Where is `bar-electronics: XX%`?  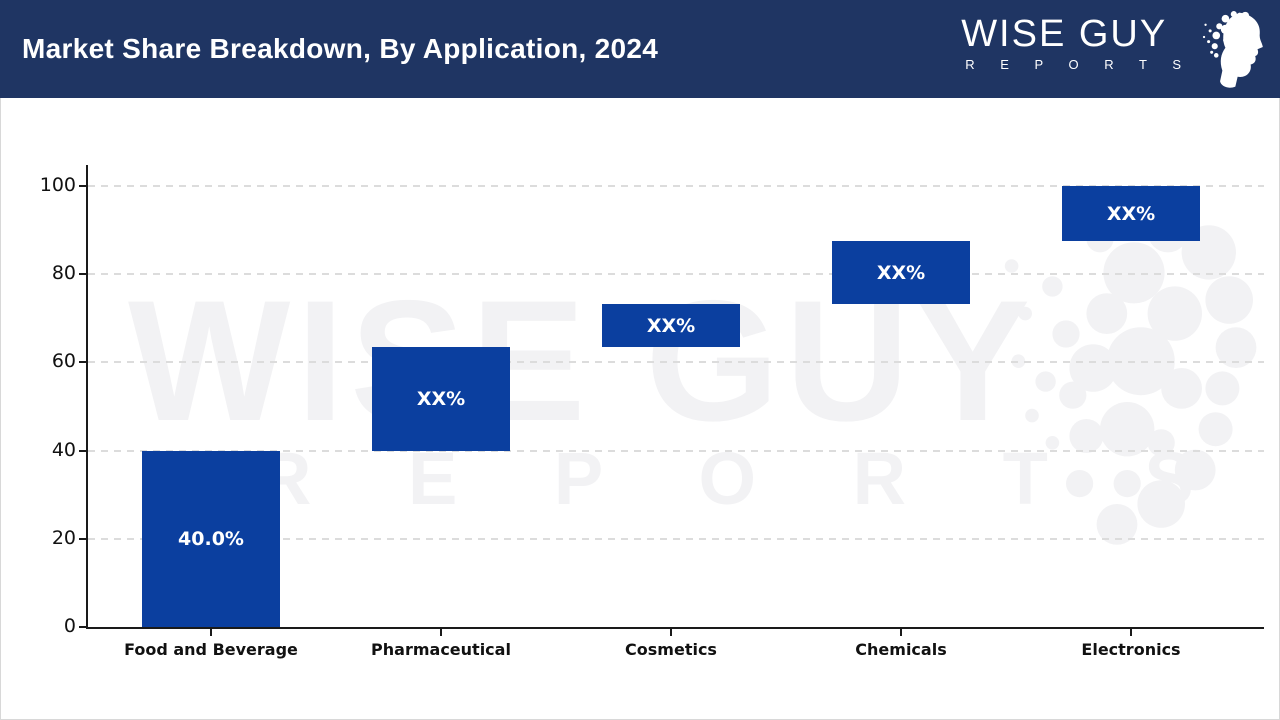 bar-electronics: XX% is located at coordinates (1131, 214).